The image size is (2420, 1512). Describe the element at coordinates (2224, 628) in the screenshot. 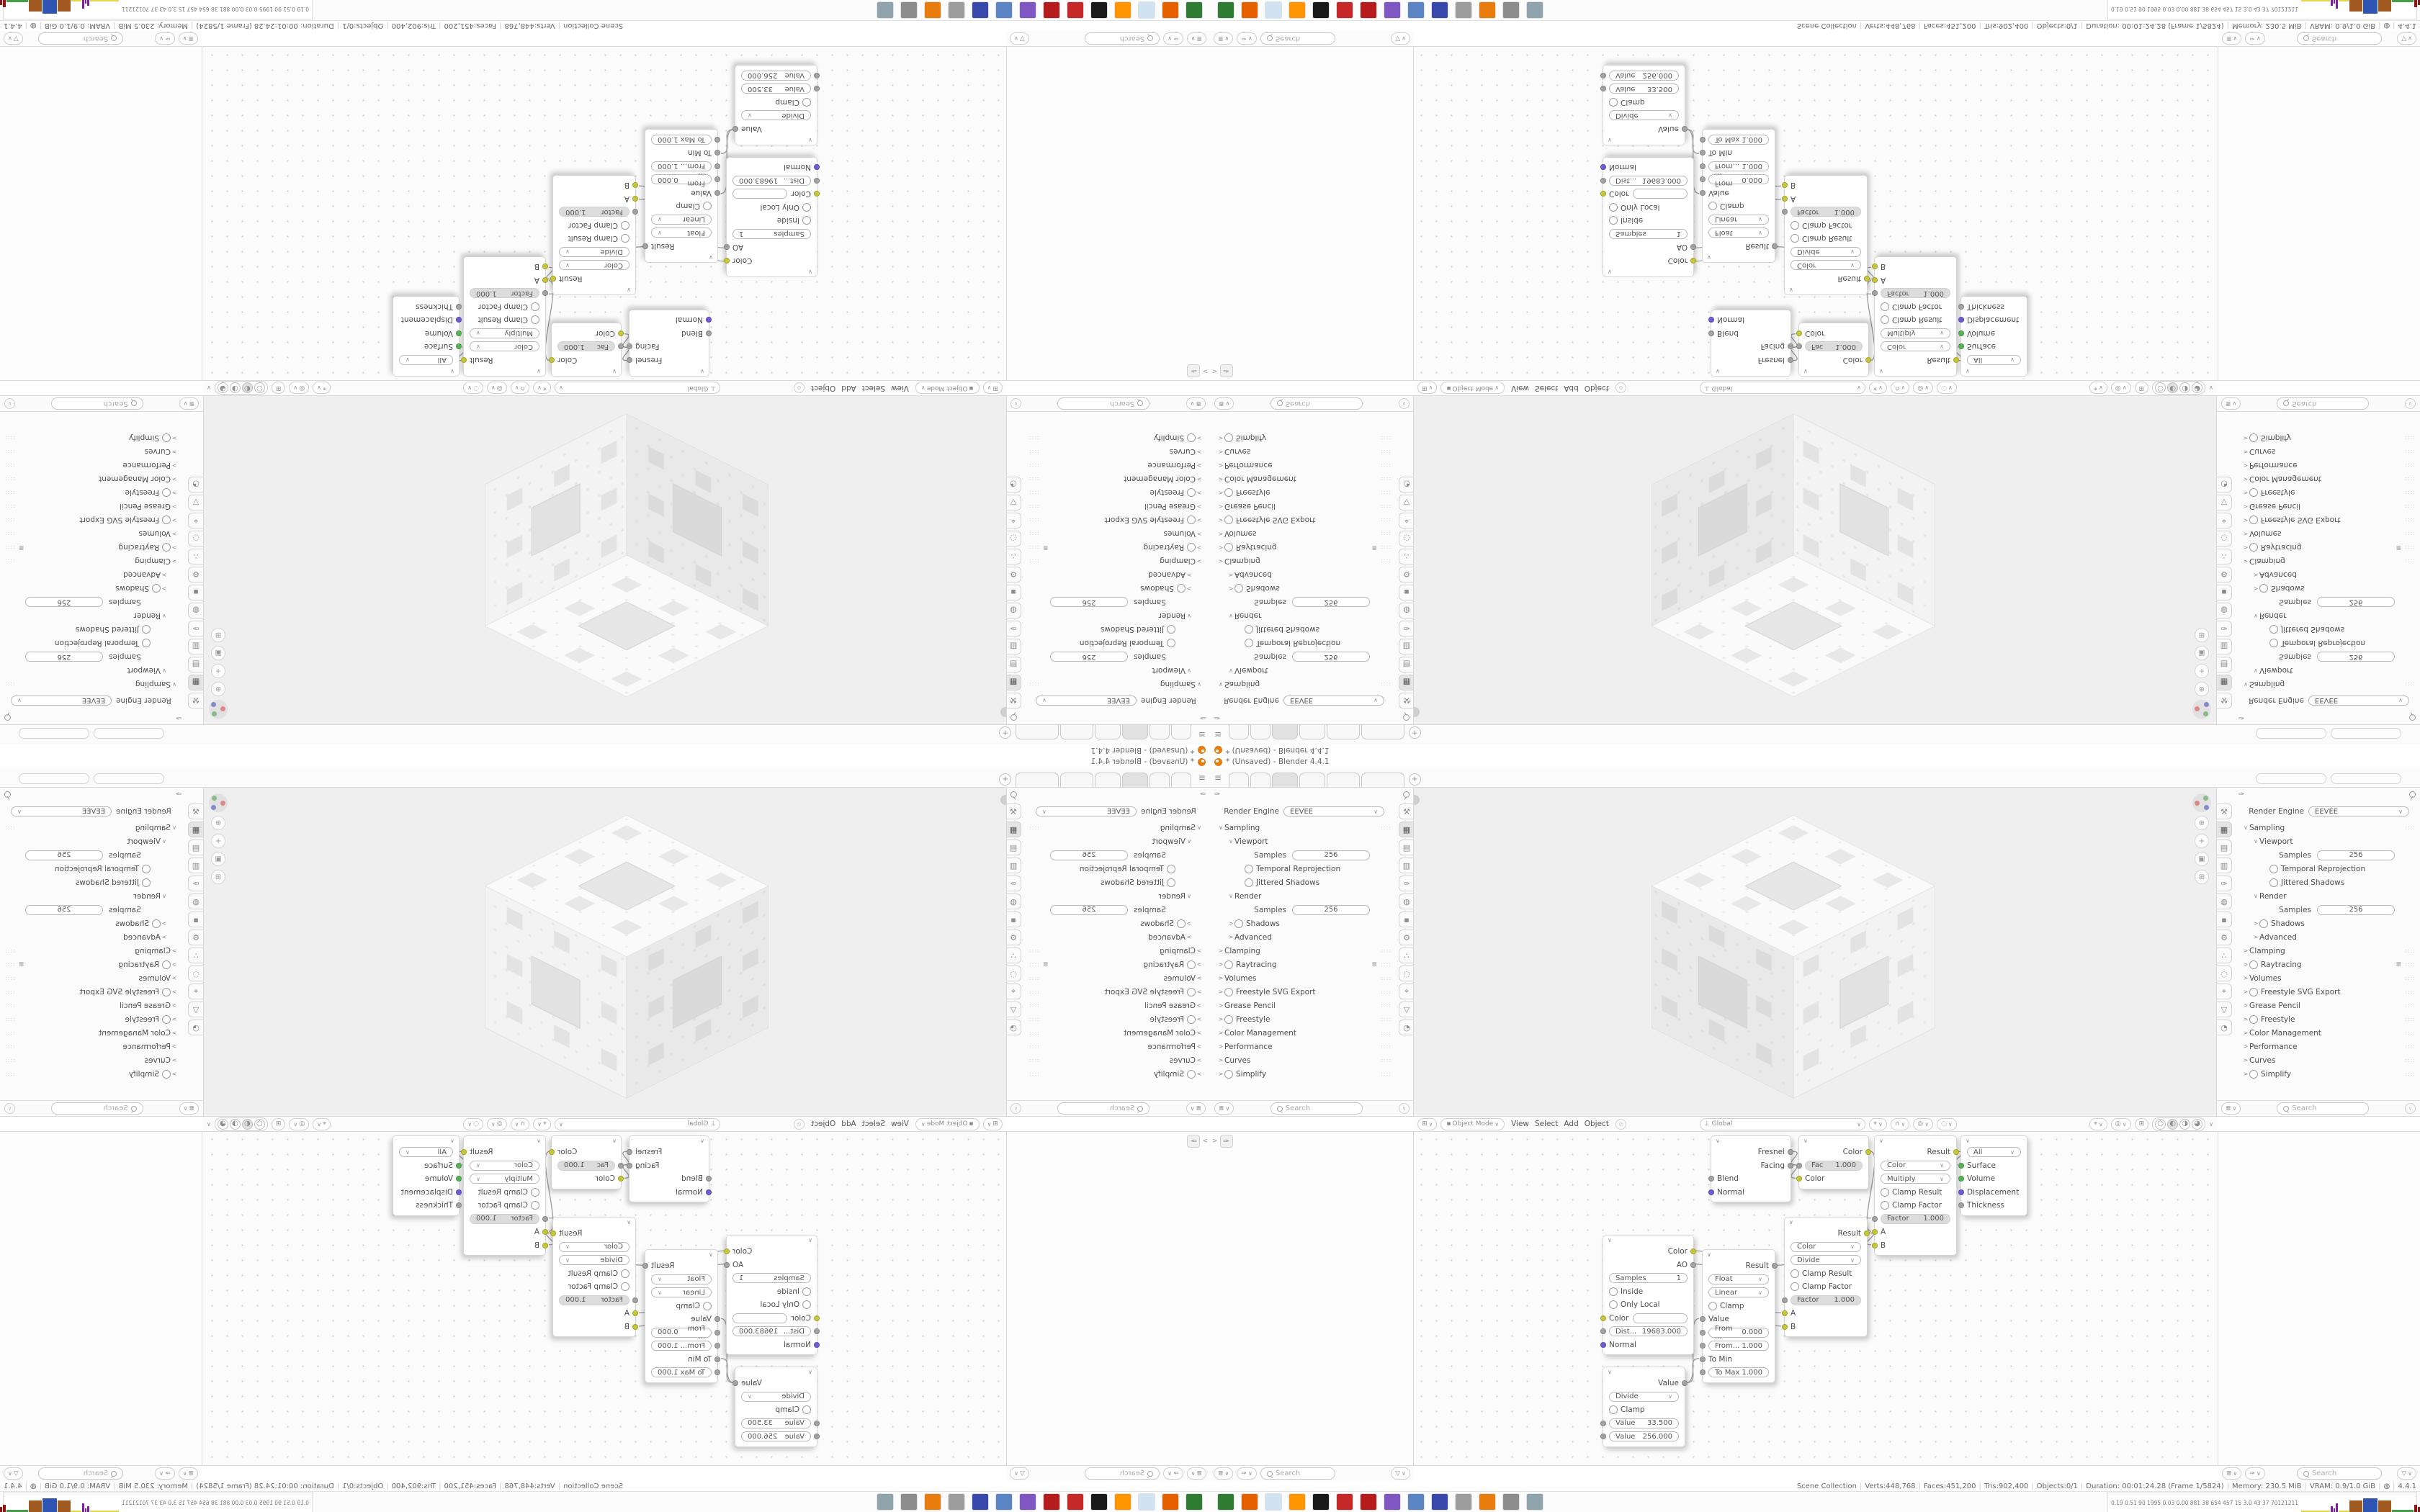

I see `properties-tab-4-icon: ✑` at that location.